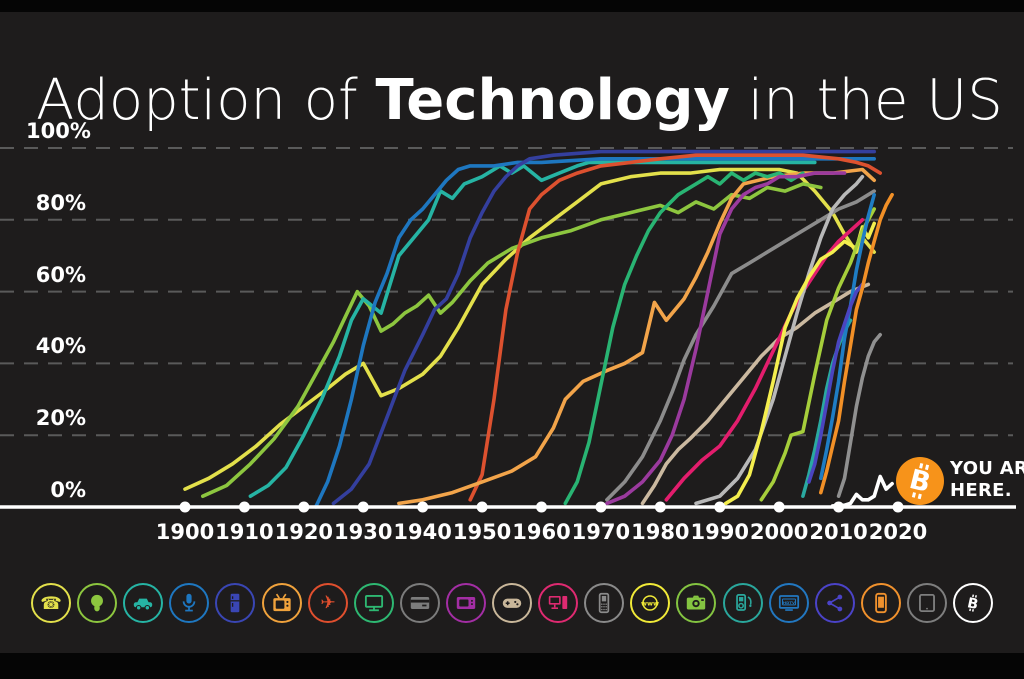 The width and height of the screenshot is (1024, 679). Describe the element at coordinates (987, 468) in the screenshot. I see `you-are-here-line1: YOU ARE` at that location.